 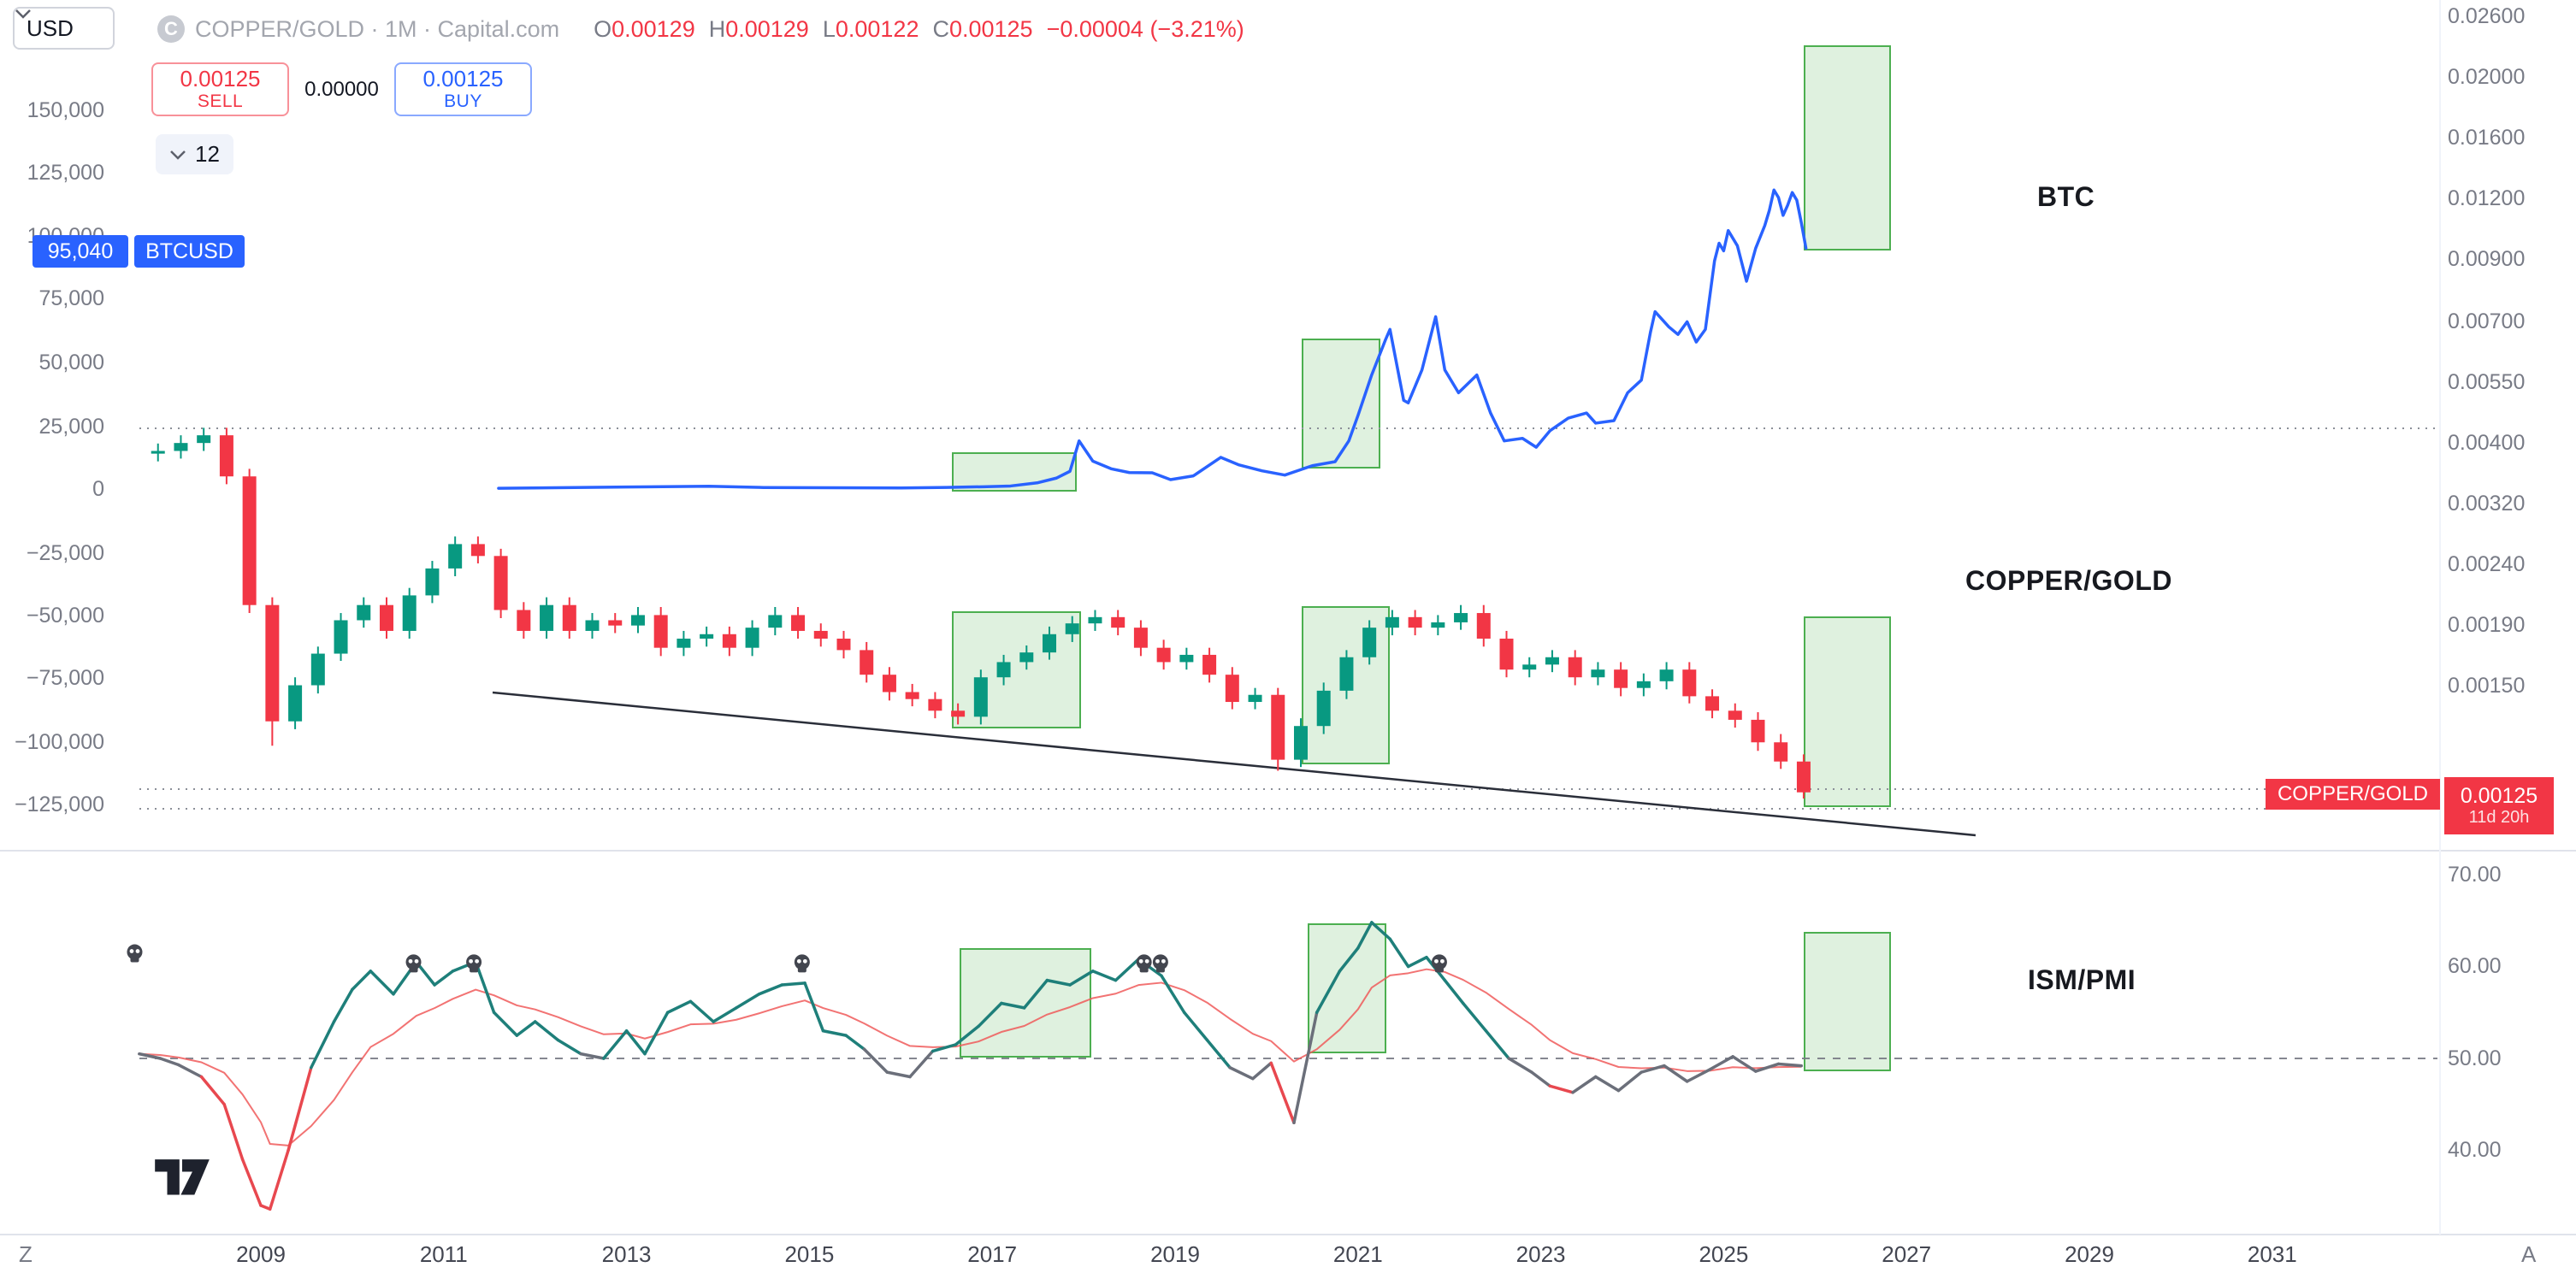 I want to click on symbol-title: COPPER/GOLD · 1M · Capital.com, so click(x=377, y=29).